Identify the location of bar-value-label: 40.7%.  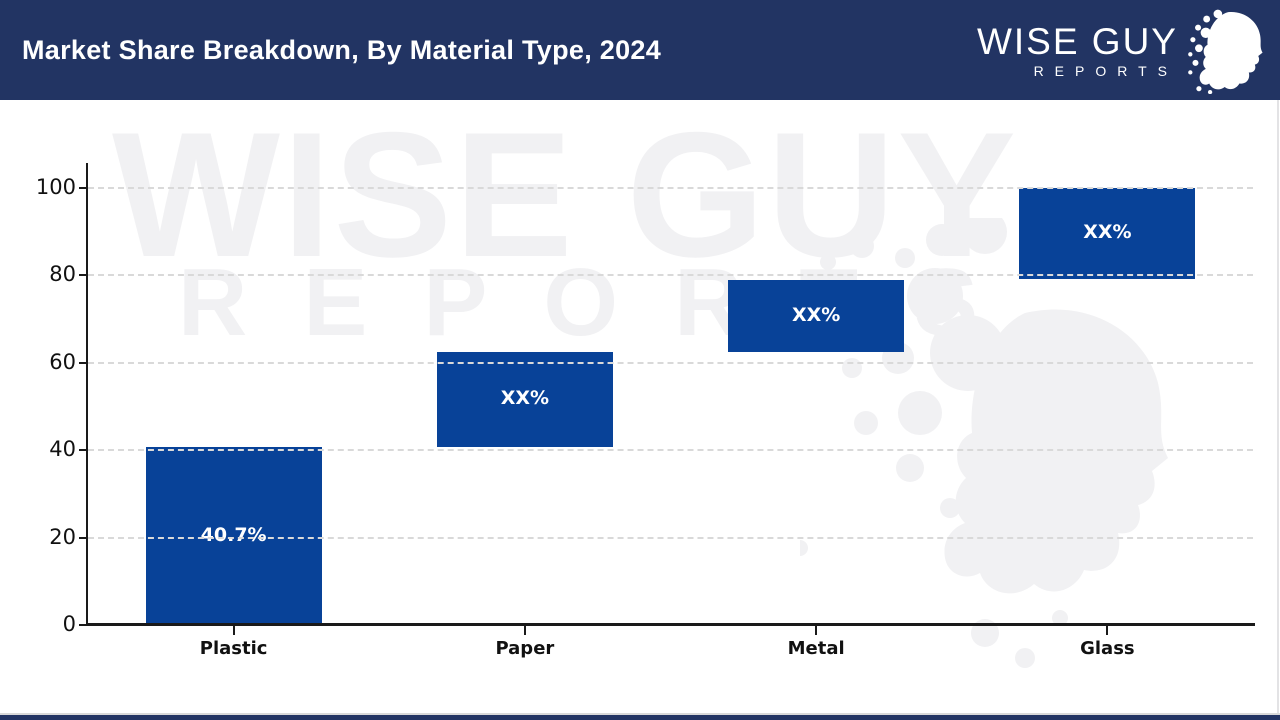
(233, 534).